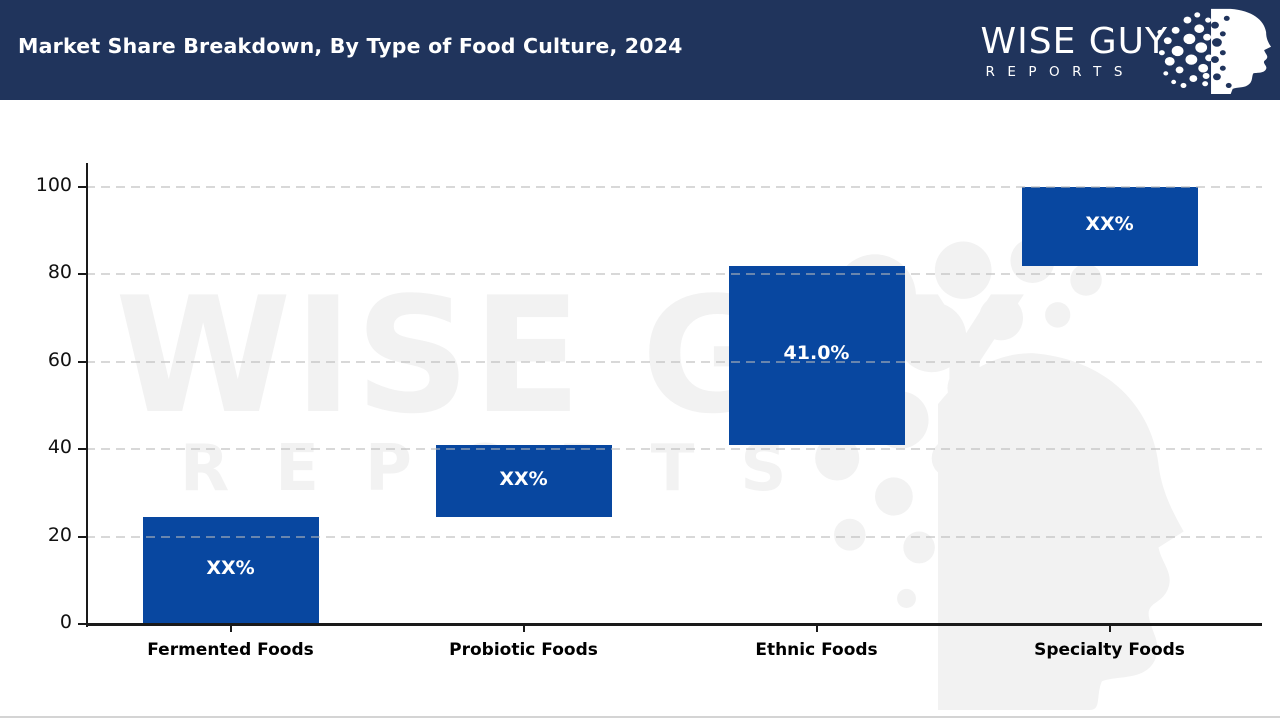 The height and width of the screenshot is (720, 1280). Describe the element at coordinates (59, 359) in the screenshot. I see `y-tick-label-60: 60` at that location.